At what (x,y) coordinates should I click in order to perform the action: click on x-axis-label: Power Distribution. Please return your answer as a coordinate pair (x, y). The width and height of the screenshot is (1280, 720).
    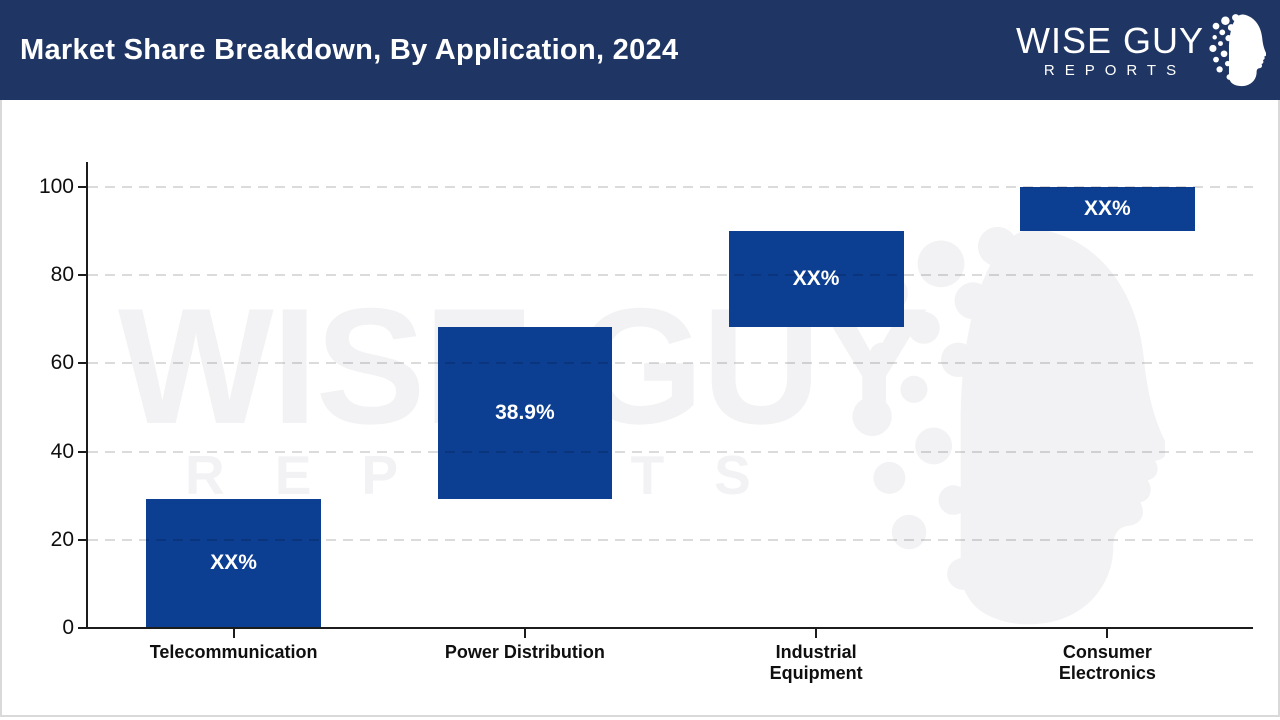
    Looking at the image, I should click on (525, 652).